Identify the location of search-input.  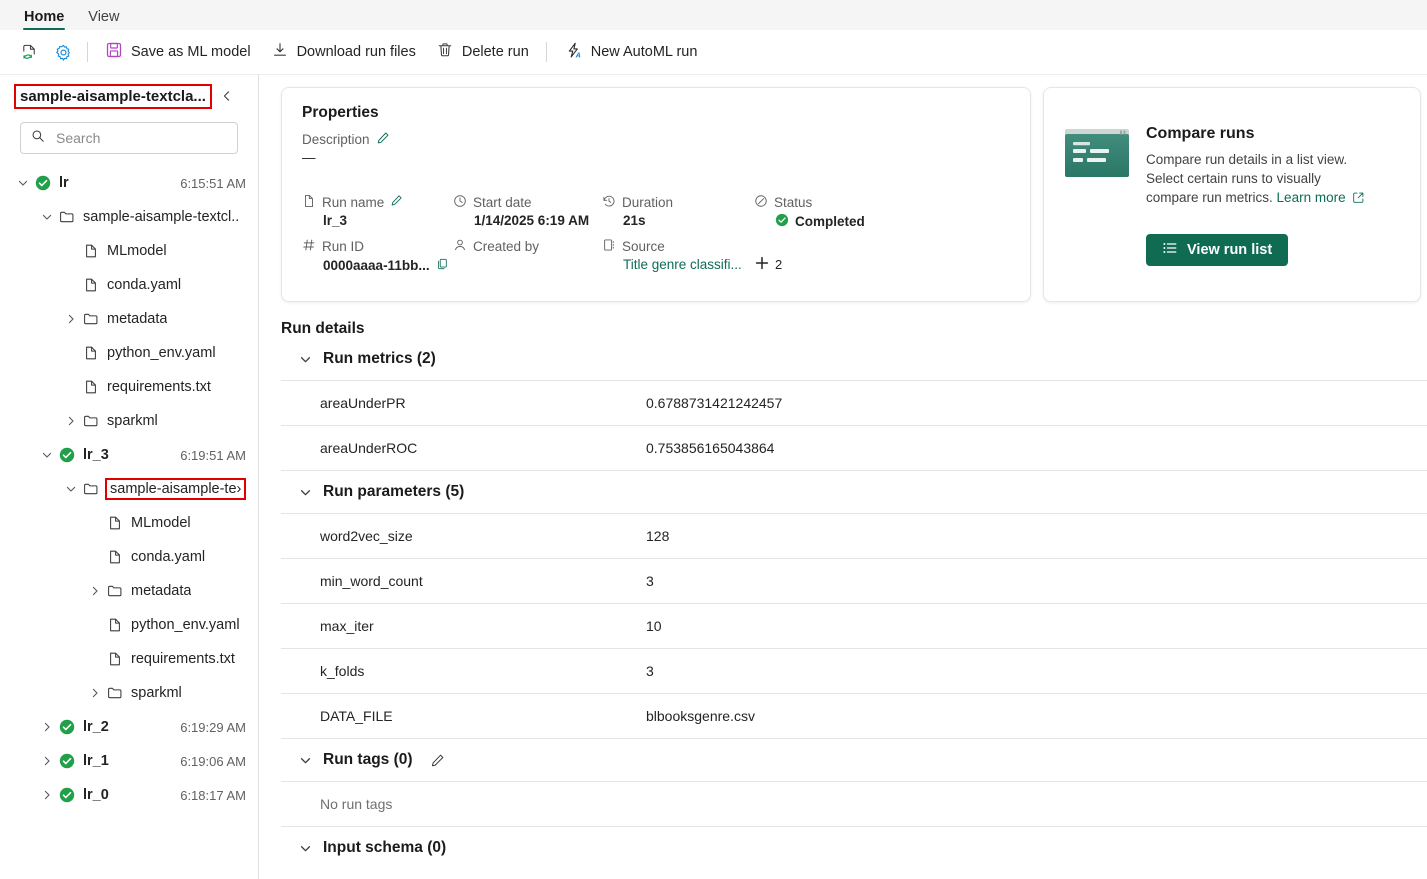
(140, 138).